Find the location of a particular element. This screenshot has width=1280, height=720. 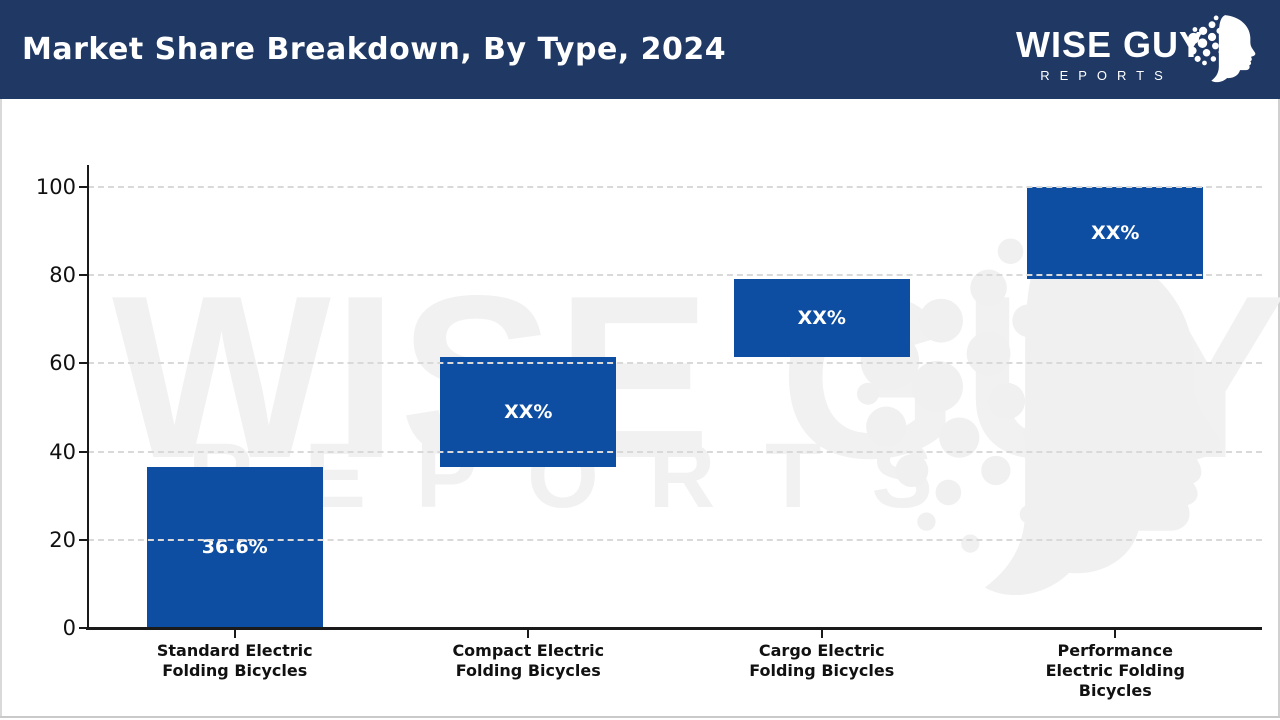

brand-logo: WISE GUY REPORTS is located at coordinates (1141, 50).